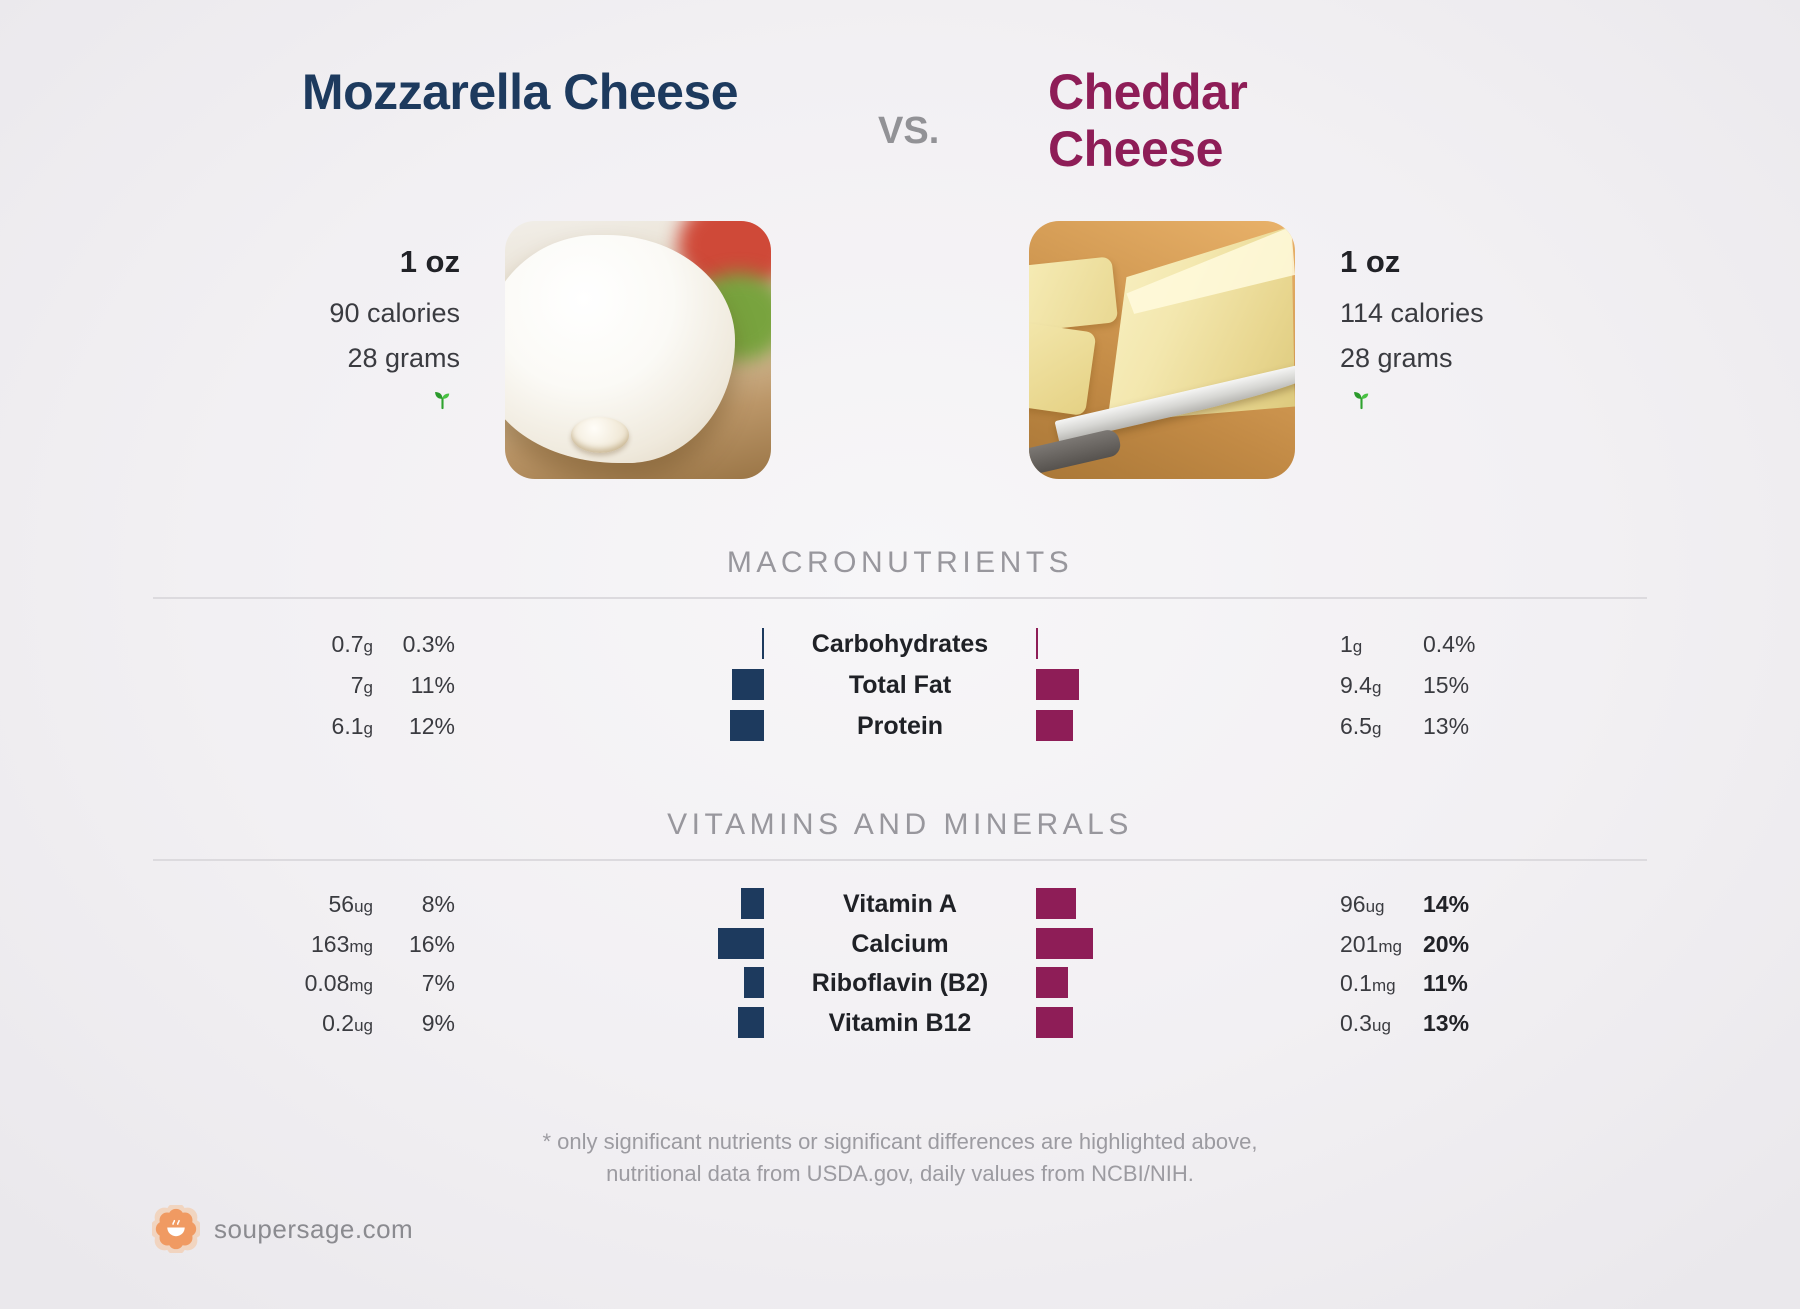 The height and width of the screenshot is (1309, 1800). I want to click on cheddar-amount: 0.3ug, so click(1365, 1023).